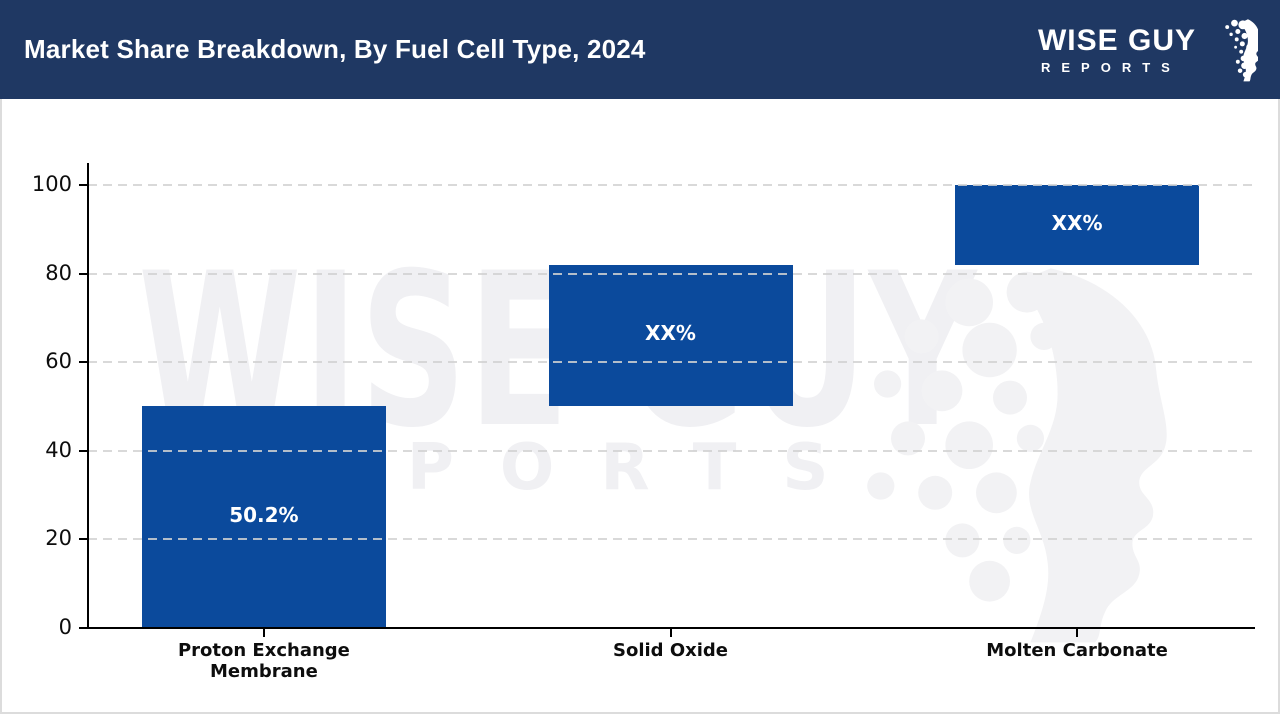 This screenshot has height=720, width=1280. What do you see at coordinates (1110, 67) in the screenshot?
I see `logo-subtitle: REPORTS` at bounding box center [1110, 67].